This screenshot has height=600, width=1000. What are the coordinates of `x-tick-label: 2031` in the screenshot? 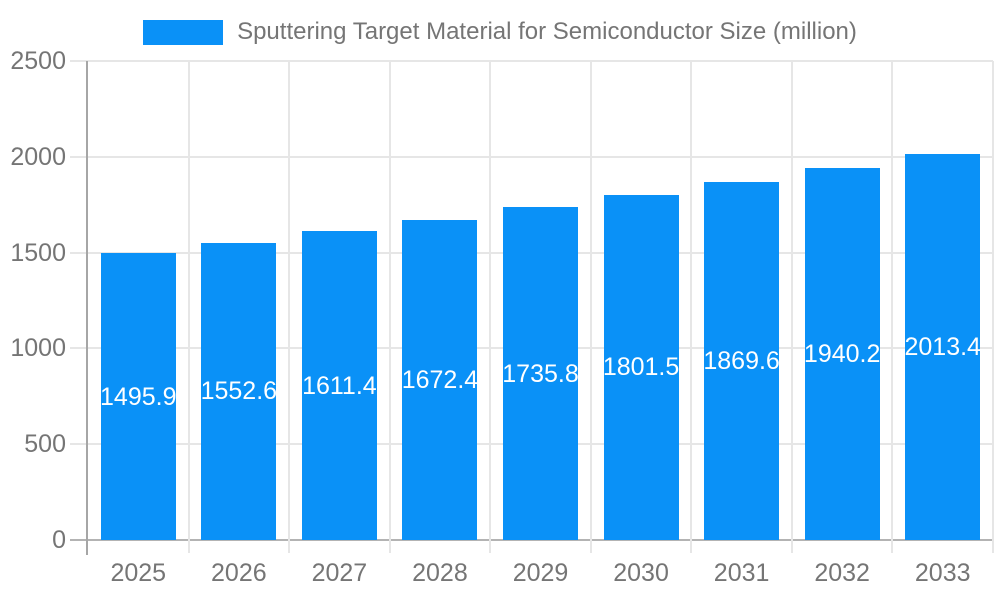 It's located at (741, 573).